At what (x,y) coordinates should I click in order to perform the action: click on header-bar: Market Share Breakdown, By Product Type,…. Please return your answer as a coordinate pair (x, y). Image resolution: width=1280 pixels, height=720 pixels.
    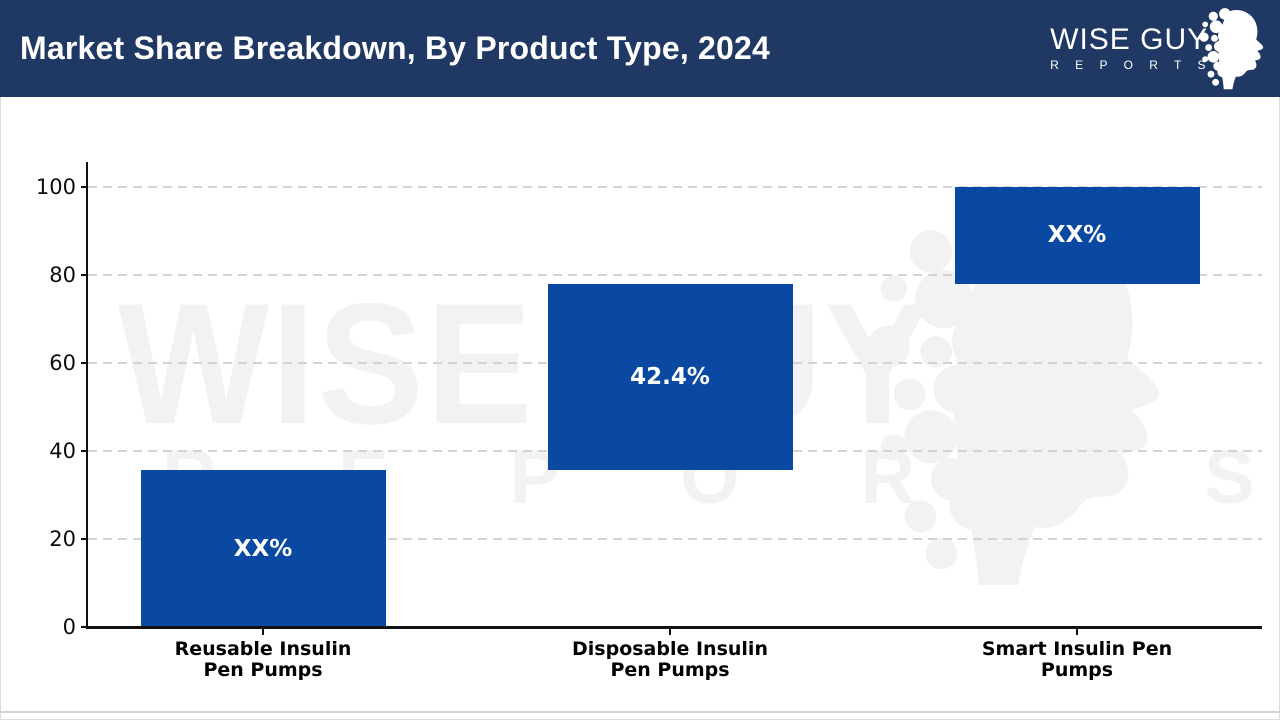
    Looking at the image, I should click on (640, 48).